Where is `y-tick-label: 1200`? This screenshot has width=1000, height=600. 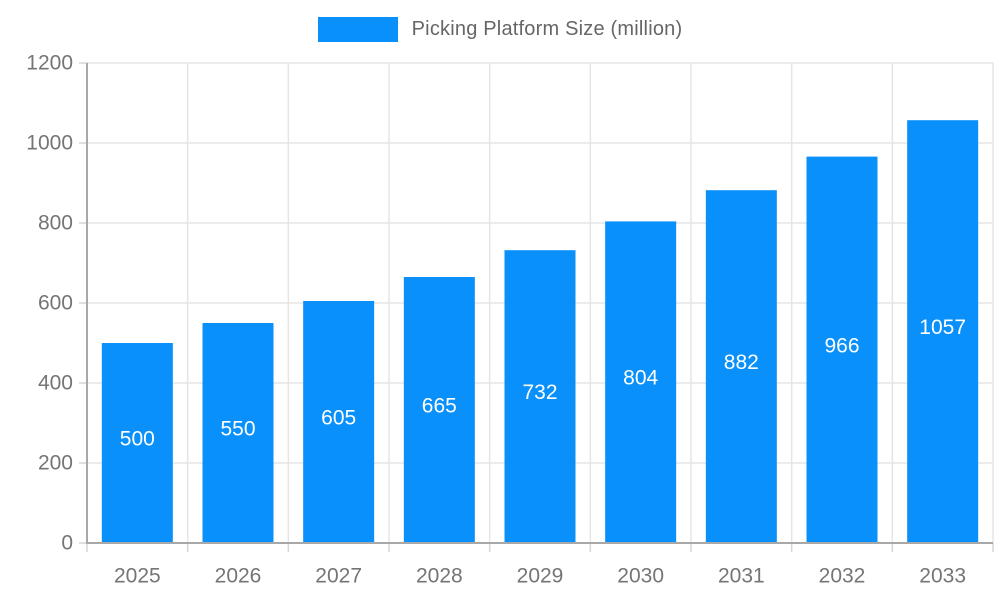
y-tick-label: 1200 is located at coordinates (49, 63).